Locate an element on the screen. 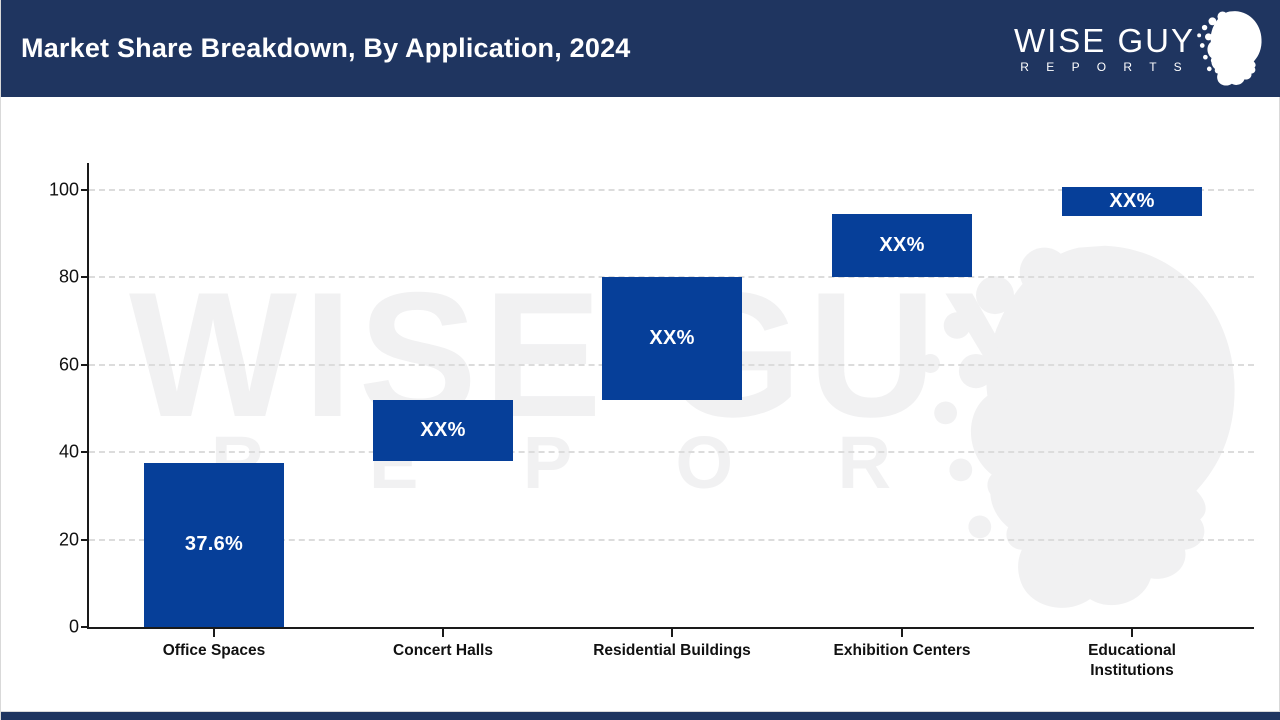 This screenshot has width=1280, height=720. bar-residential-buildings: XX% is located at coordinates (672, 338).